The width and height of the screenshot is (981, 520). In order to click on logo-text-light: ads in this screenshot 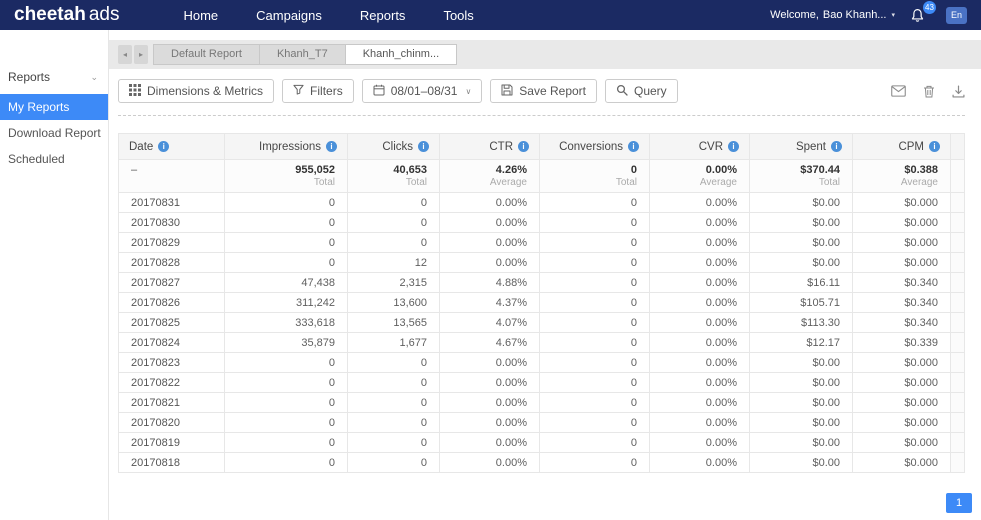, I will do `click(104, 14)`.